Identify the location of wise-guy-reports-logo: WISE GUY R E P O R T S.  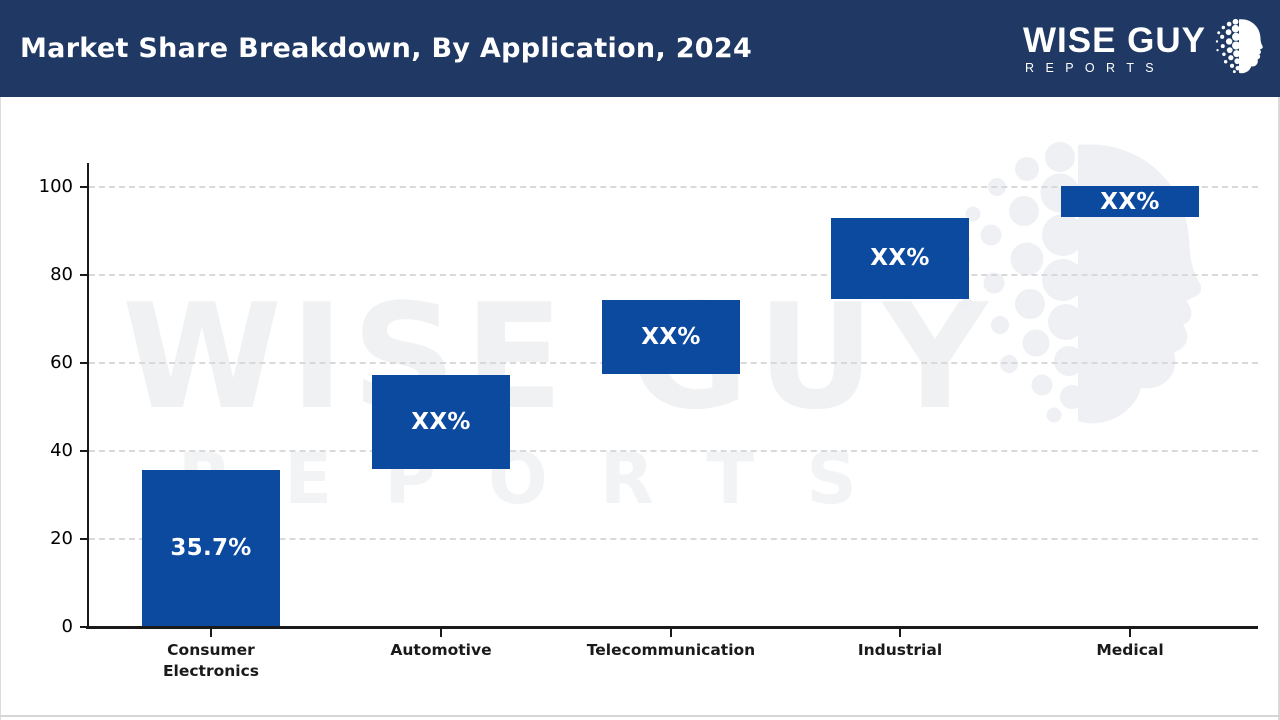
(1145, 49).